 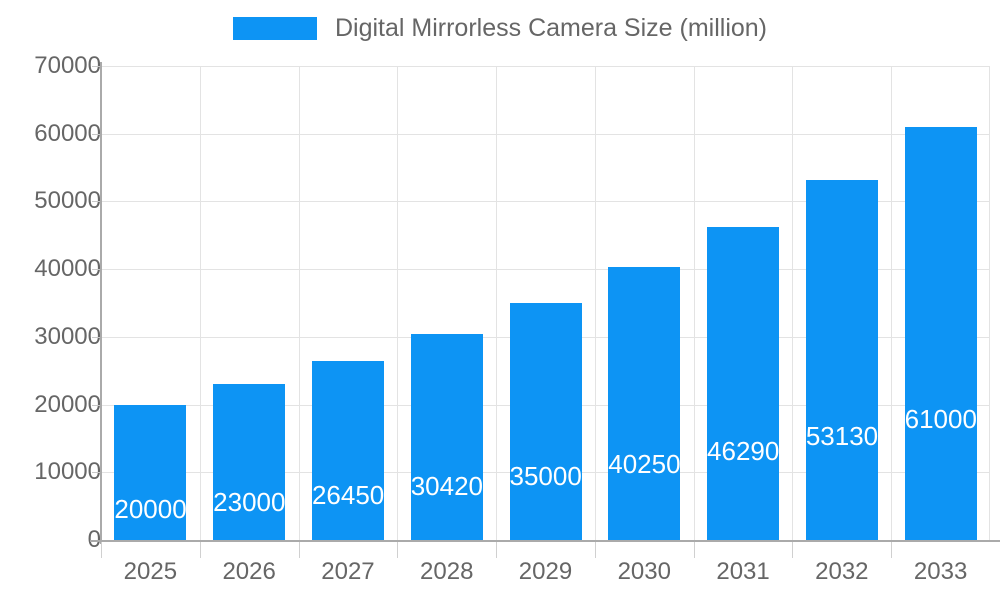 I want to click on y-axis-tick-label: 70000, so click(x=67, y=65).